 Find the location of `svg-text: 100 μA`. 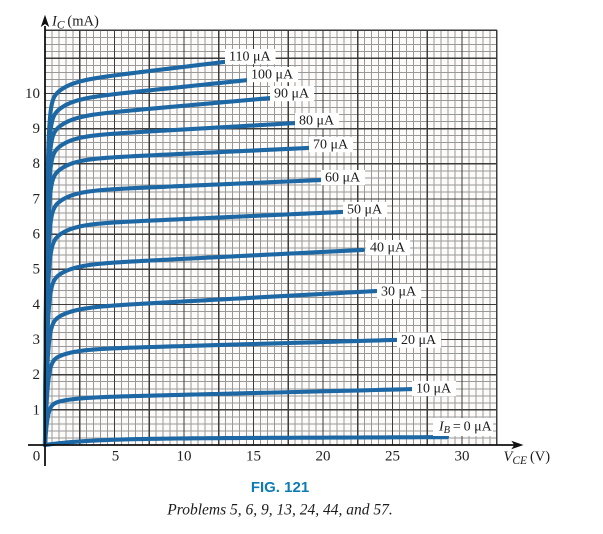

svg-text: 100 μA is located at coordinates (272, 75).